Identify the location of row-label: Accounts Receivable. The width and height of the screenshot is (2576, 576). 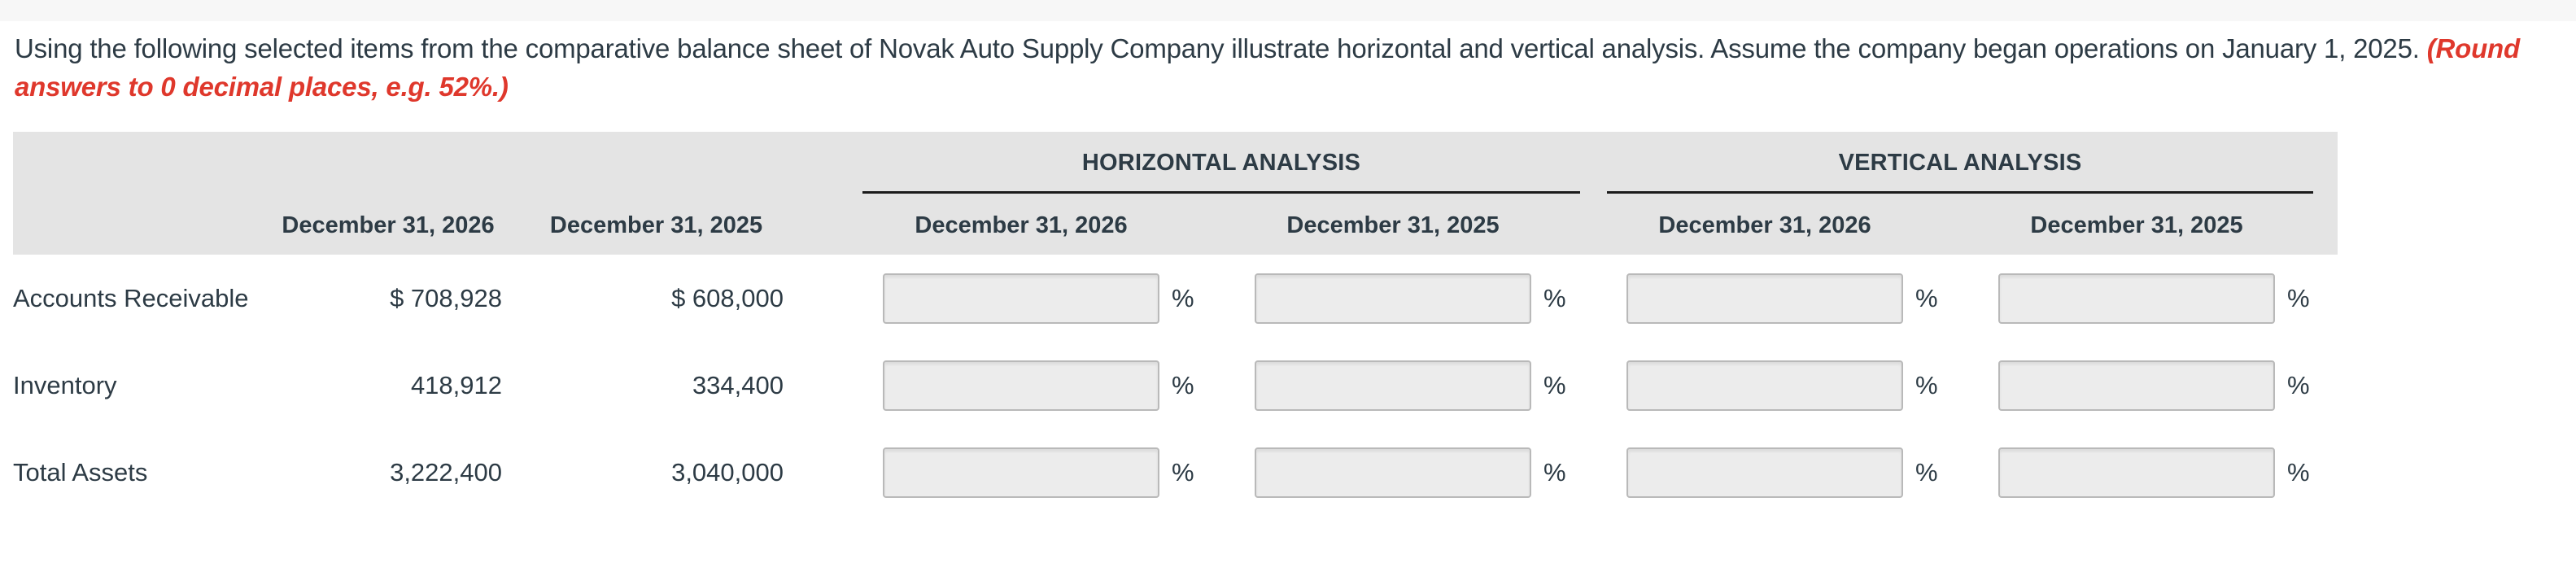
(131, 298).